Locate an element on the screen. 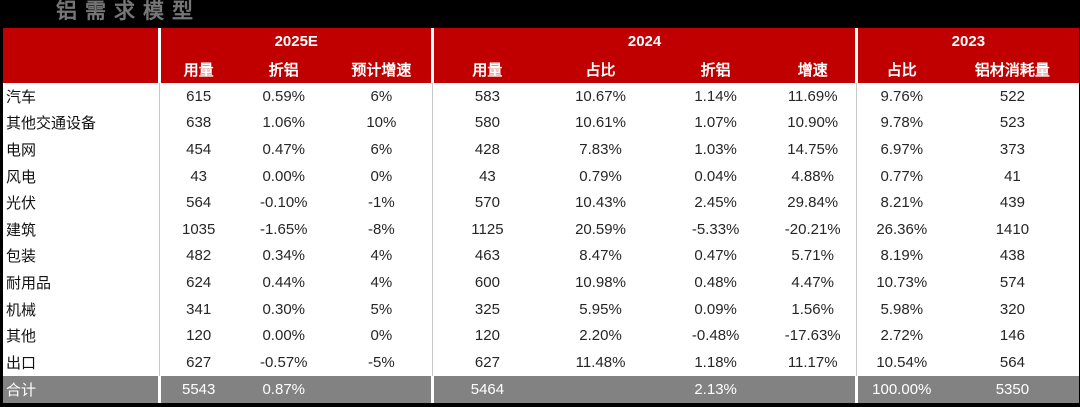 This screenshot has height=407, width=1080. table-row: 电网 454 0.47% 6% 428 7.83% 1.03% 14.75% 6.97% 373 is located at coordinates (541, 149).